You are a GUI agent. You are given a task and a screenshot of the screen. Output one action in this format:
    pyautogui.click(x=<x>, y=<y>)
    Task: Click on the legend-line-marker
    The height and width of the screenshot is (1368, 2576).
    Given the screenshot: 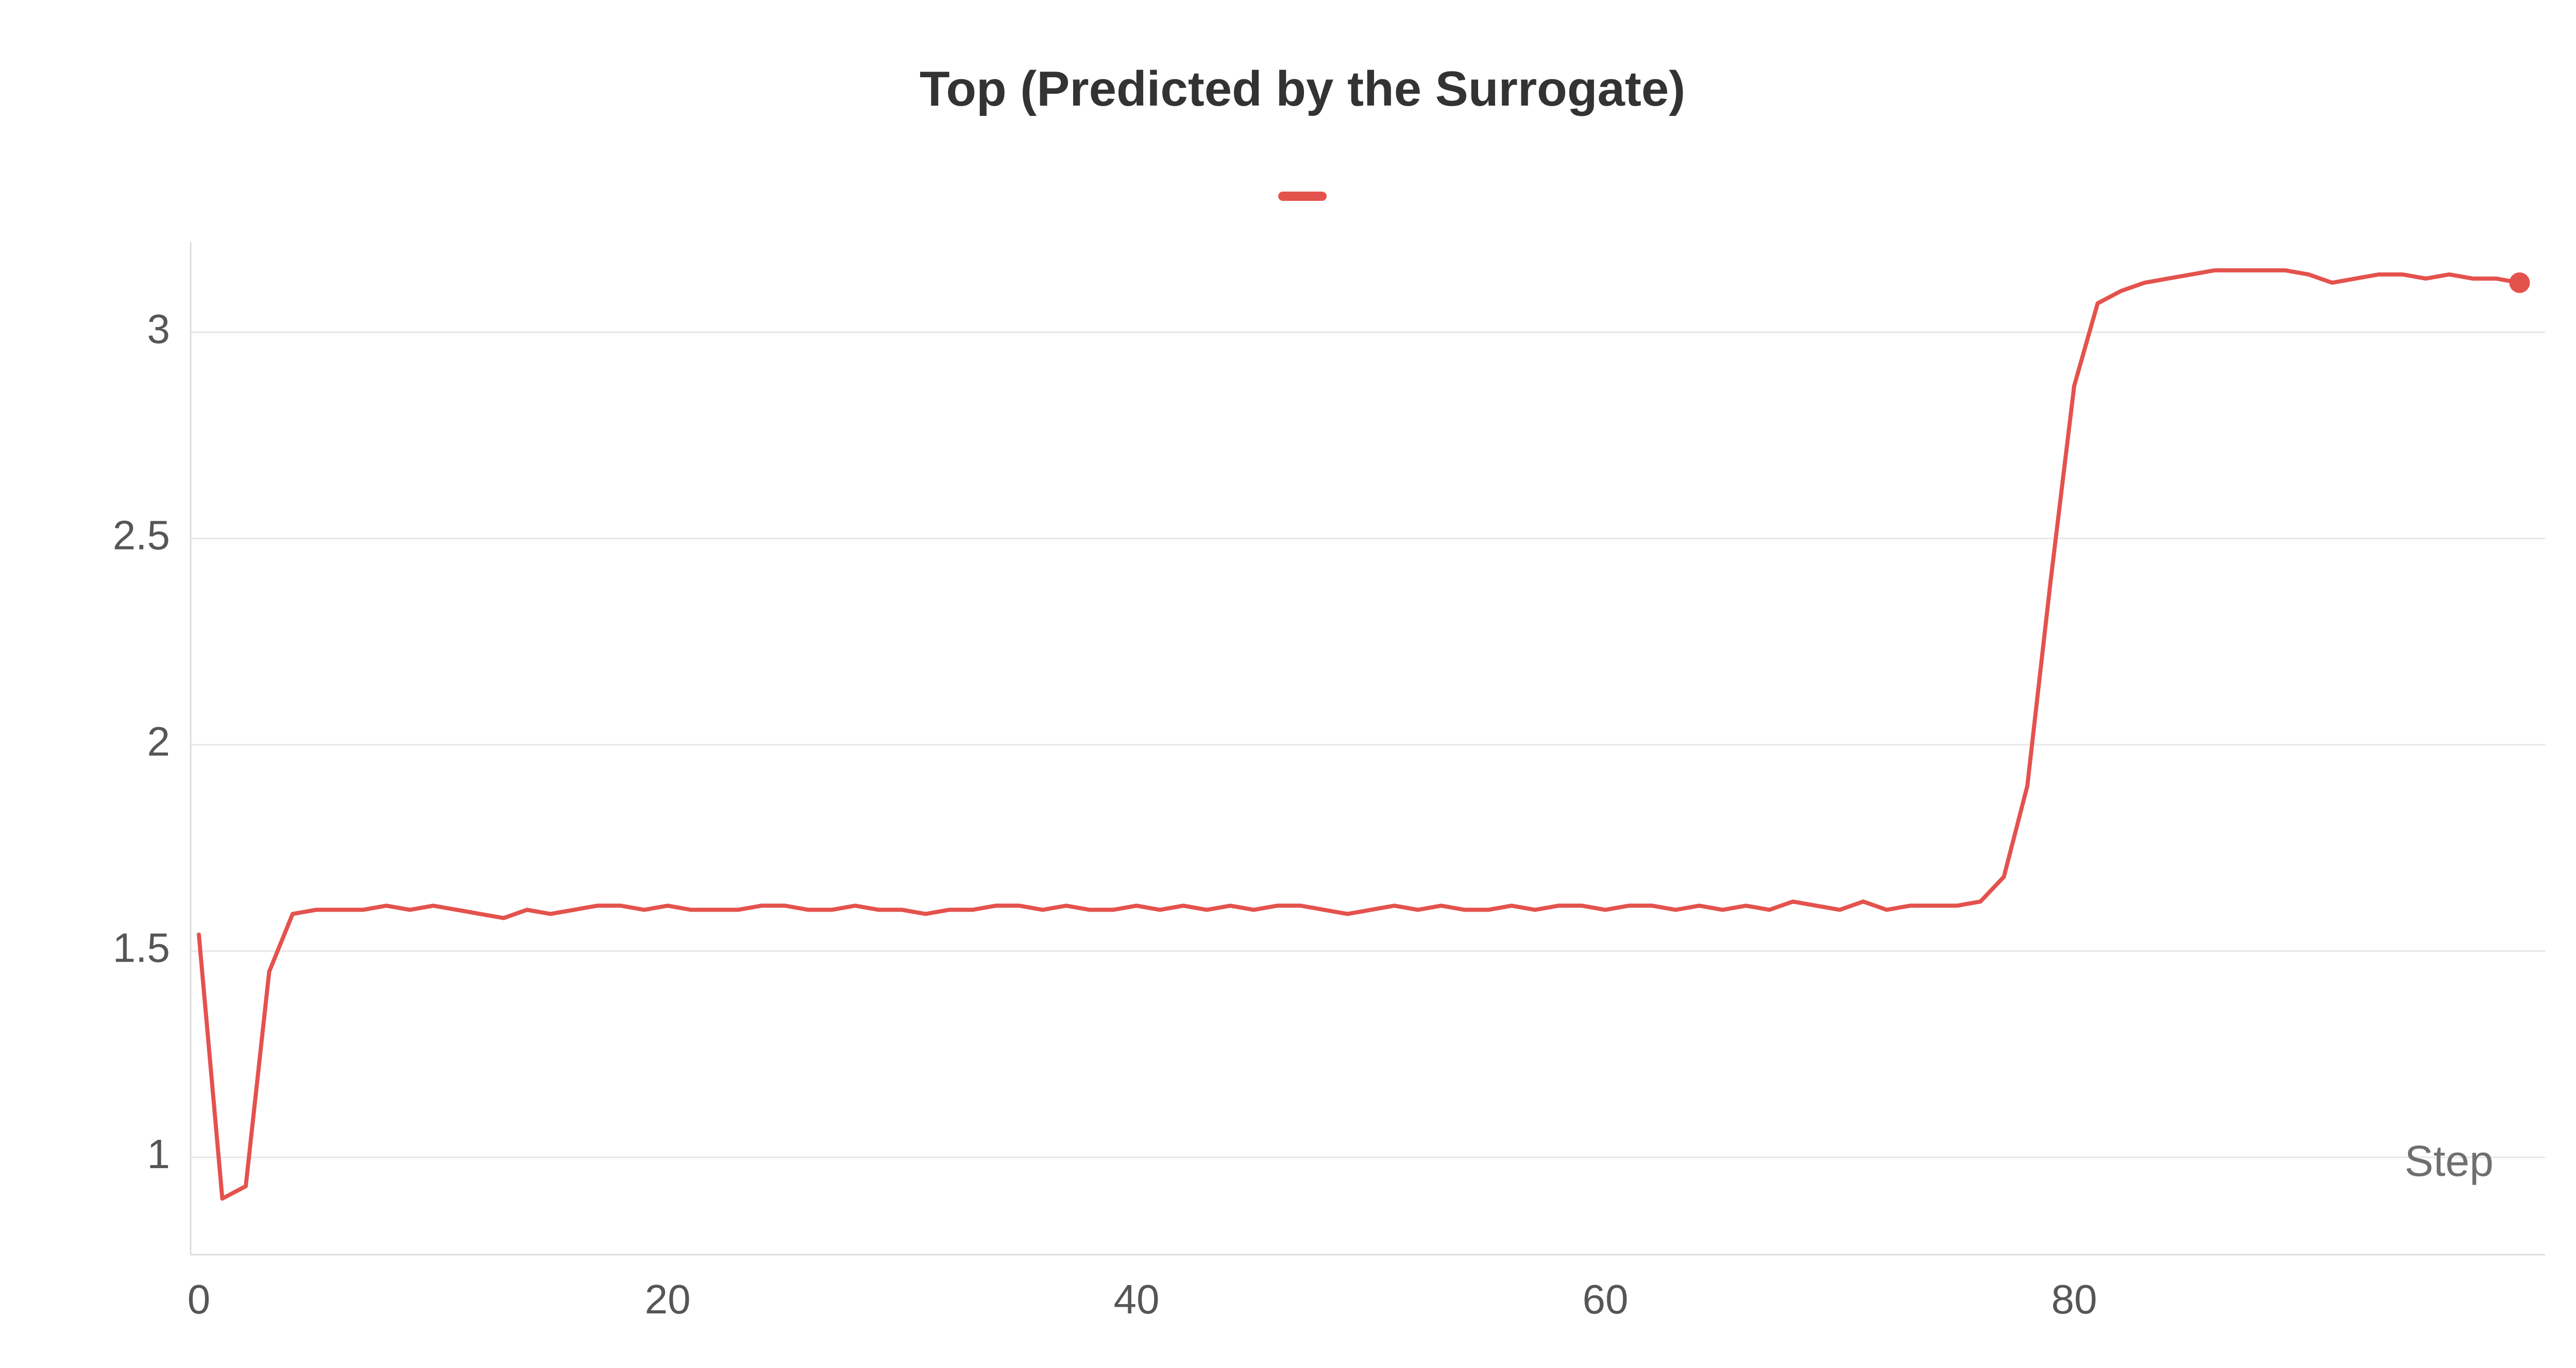 What is the action you would take?
    pyautogui.click(x=1302, y=196)
    